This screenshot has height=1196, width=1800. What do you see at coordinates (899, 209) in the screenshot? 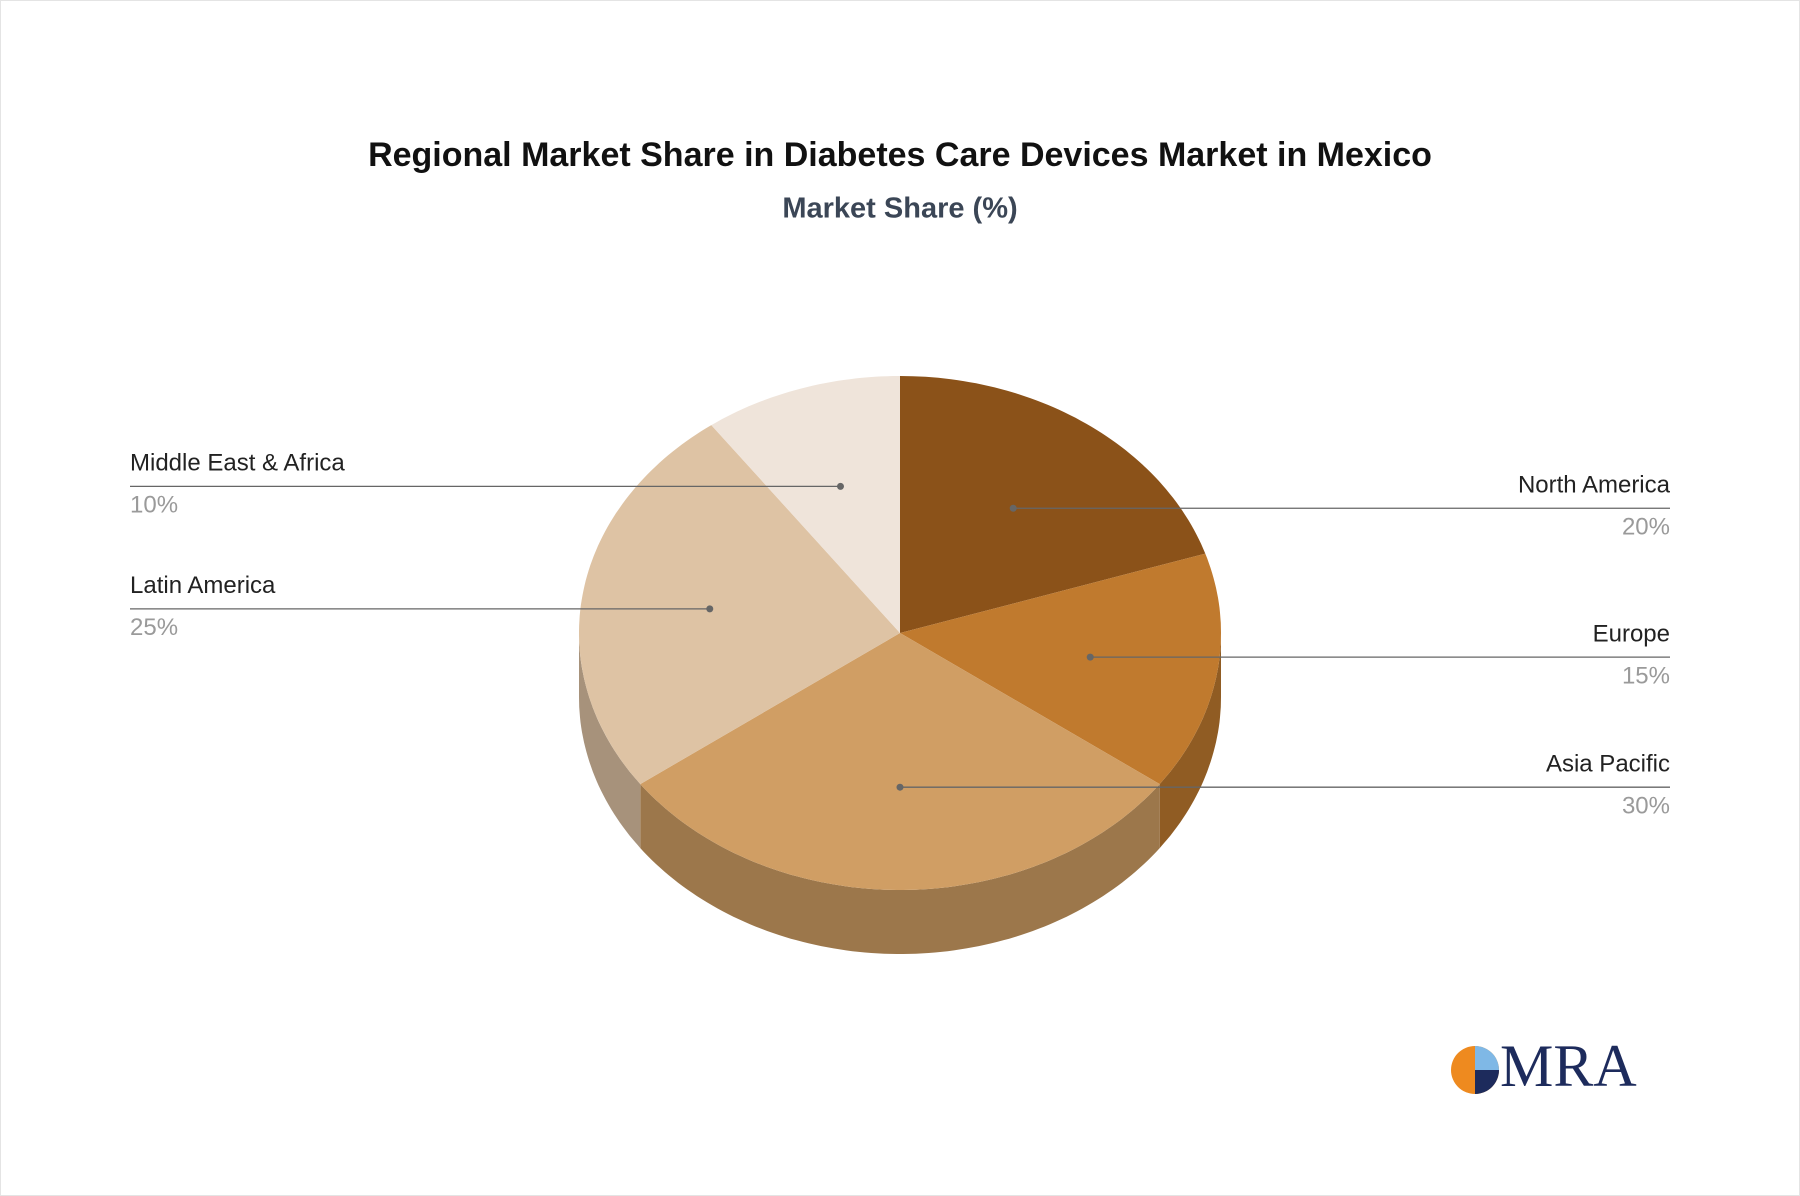
I see `chart-subtitle: Market Share (%)` at bounding box center [899, 209].